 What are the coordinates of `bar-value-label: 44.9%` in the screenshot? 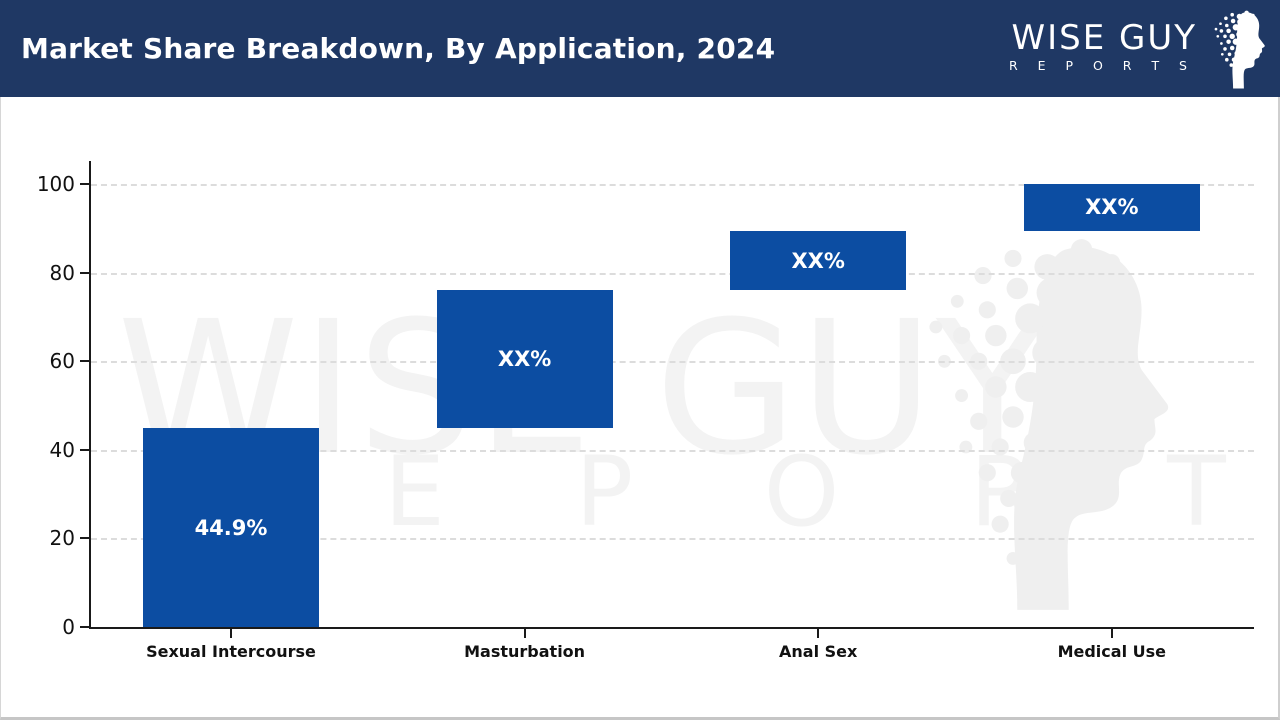 It's located at (231, 527).